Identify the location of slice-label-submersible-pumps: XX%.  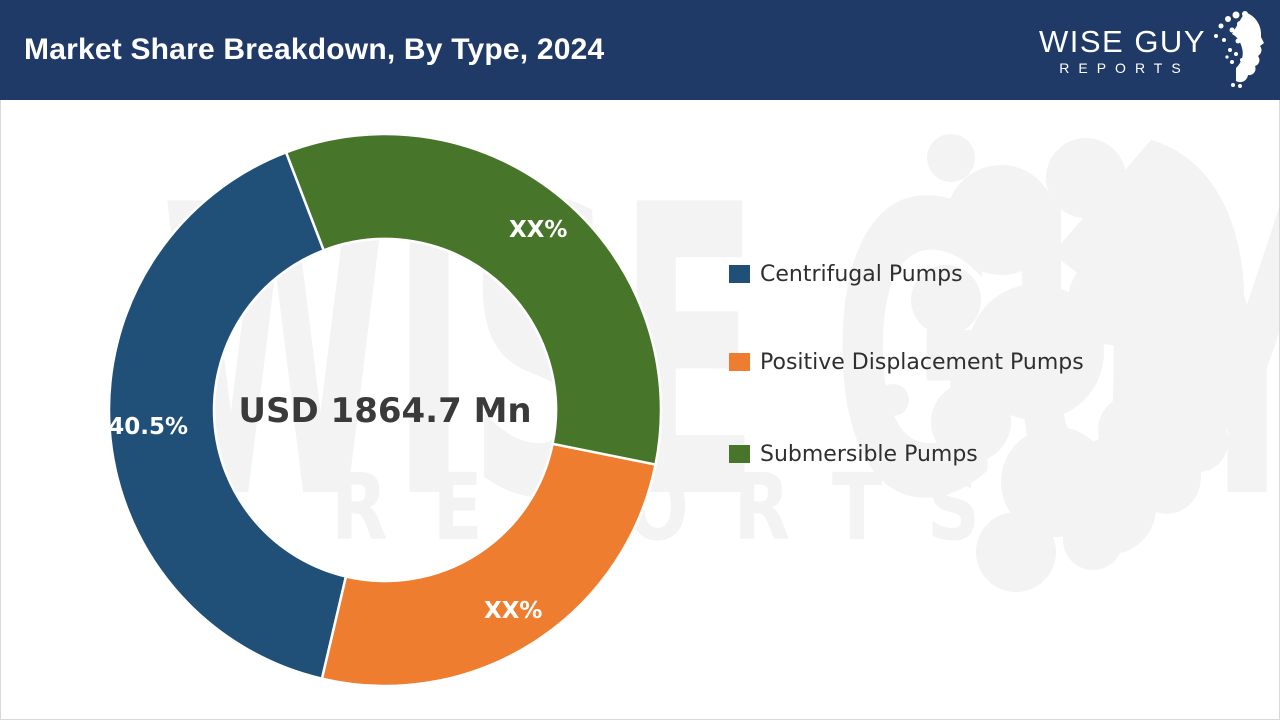
(538, 230).